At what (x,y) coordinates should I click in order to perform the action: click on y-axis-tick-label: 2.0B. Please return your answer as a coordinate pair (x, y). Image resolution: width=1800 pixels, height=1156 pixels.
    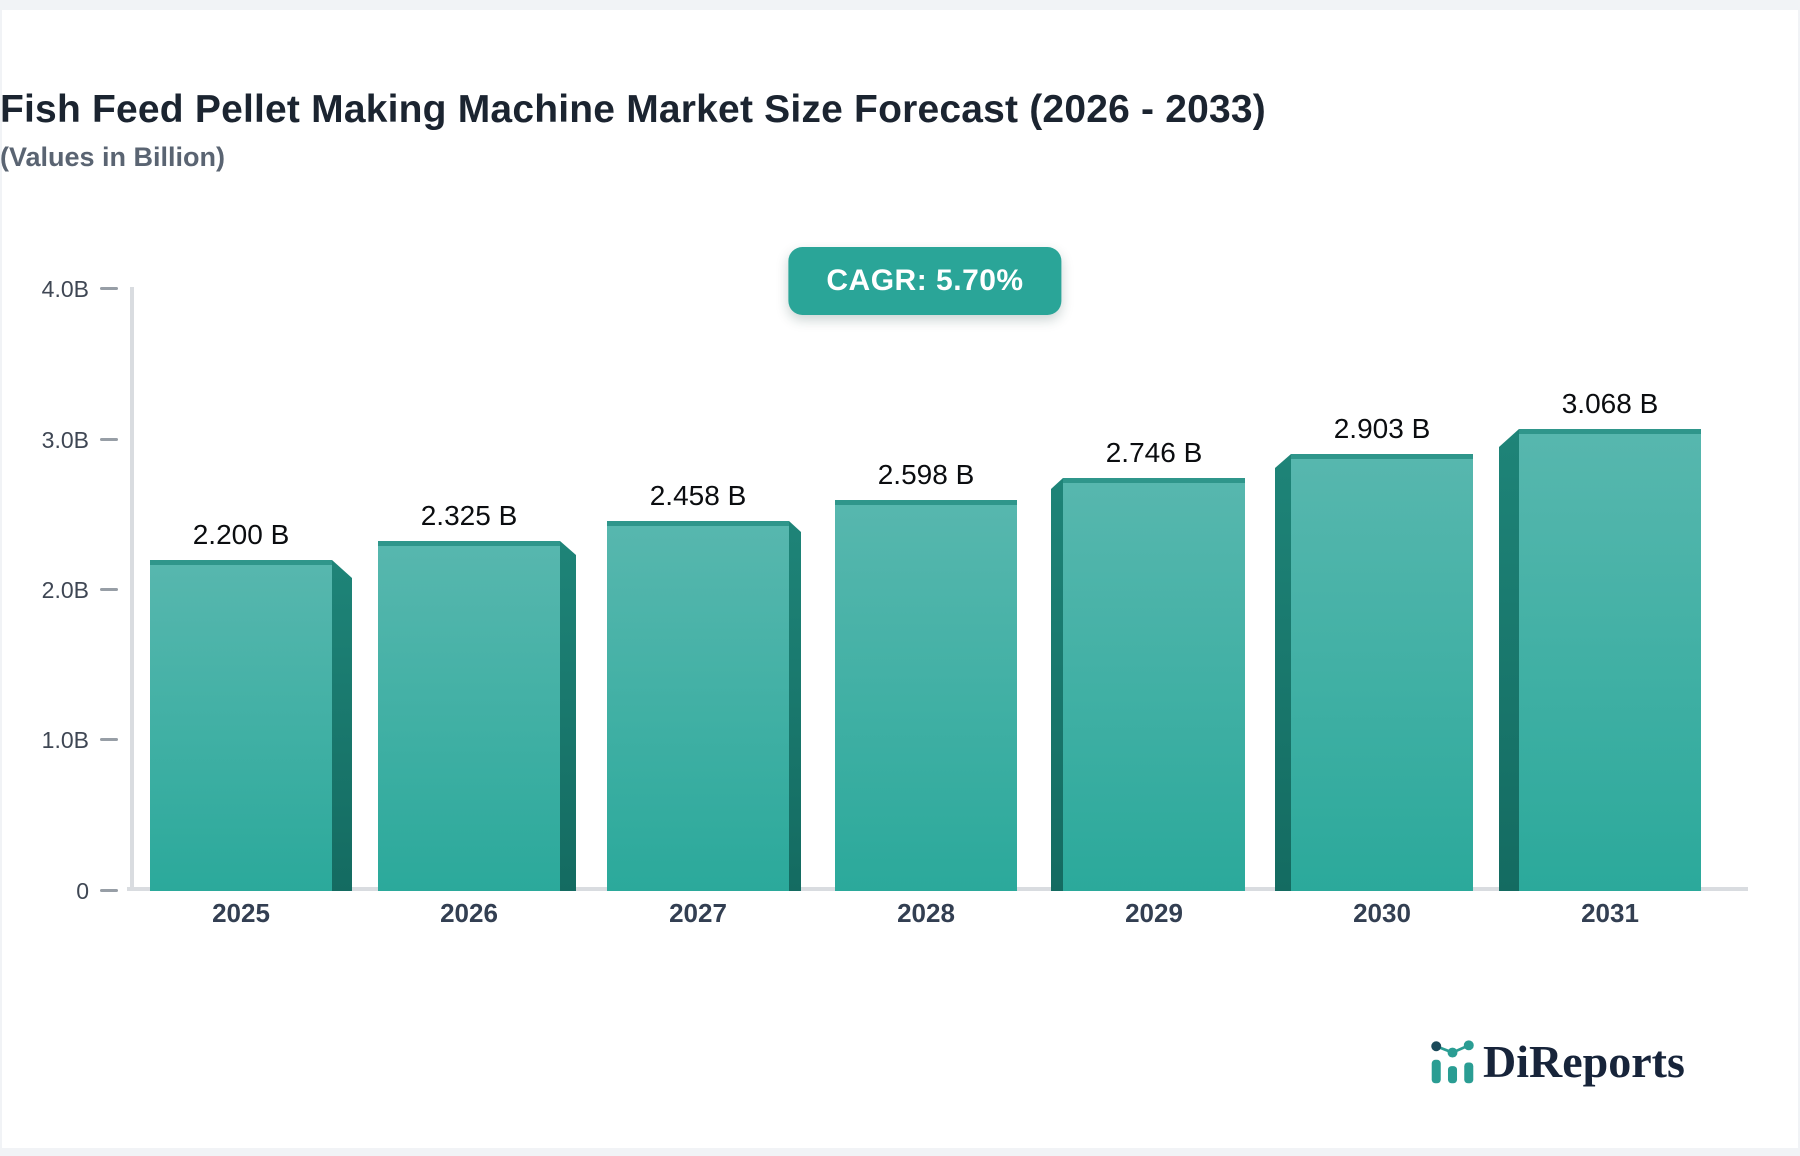
    Looking at the image, I should click on (65, 590).